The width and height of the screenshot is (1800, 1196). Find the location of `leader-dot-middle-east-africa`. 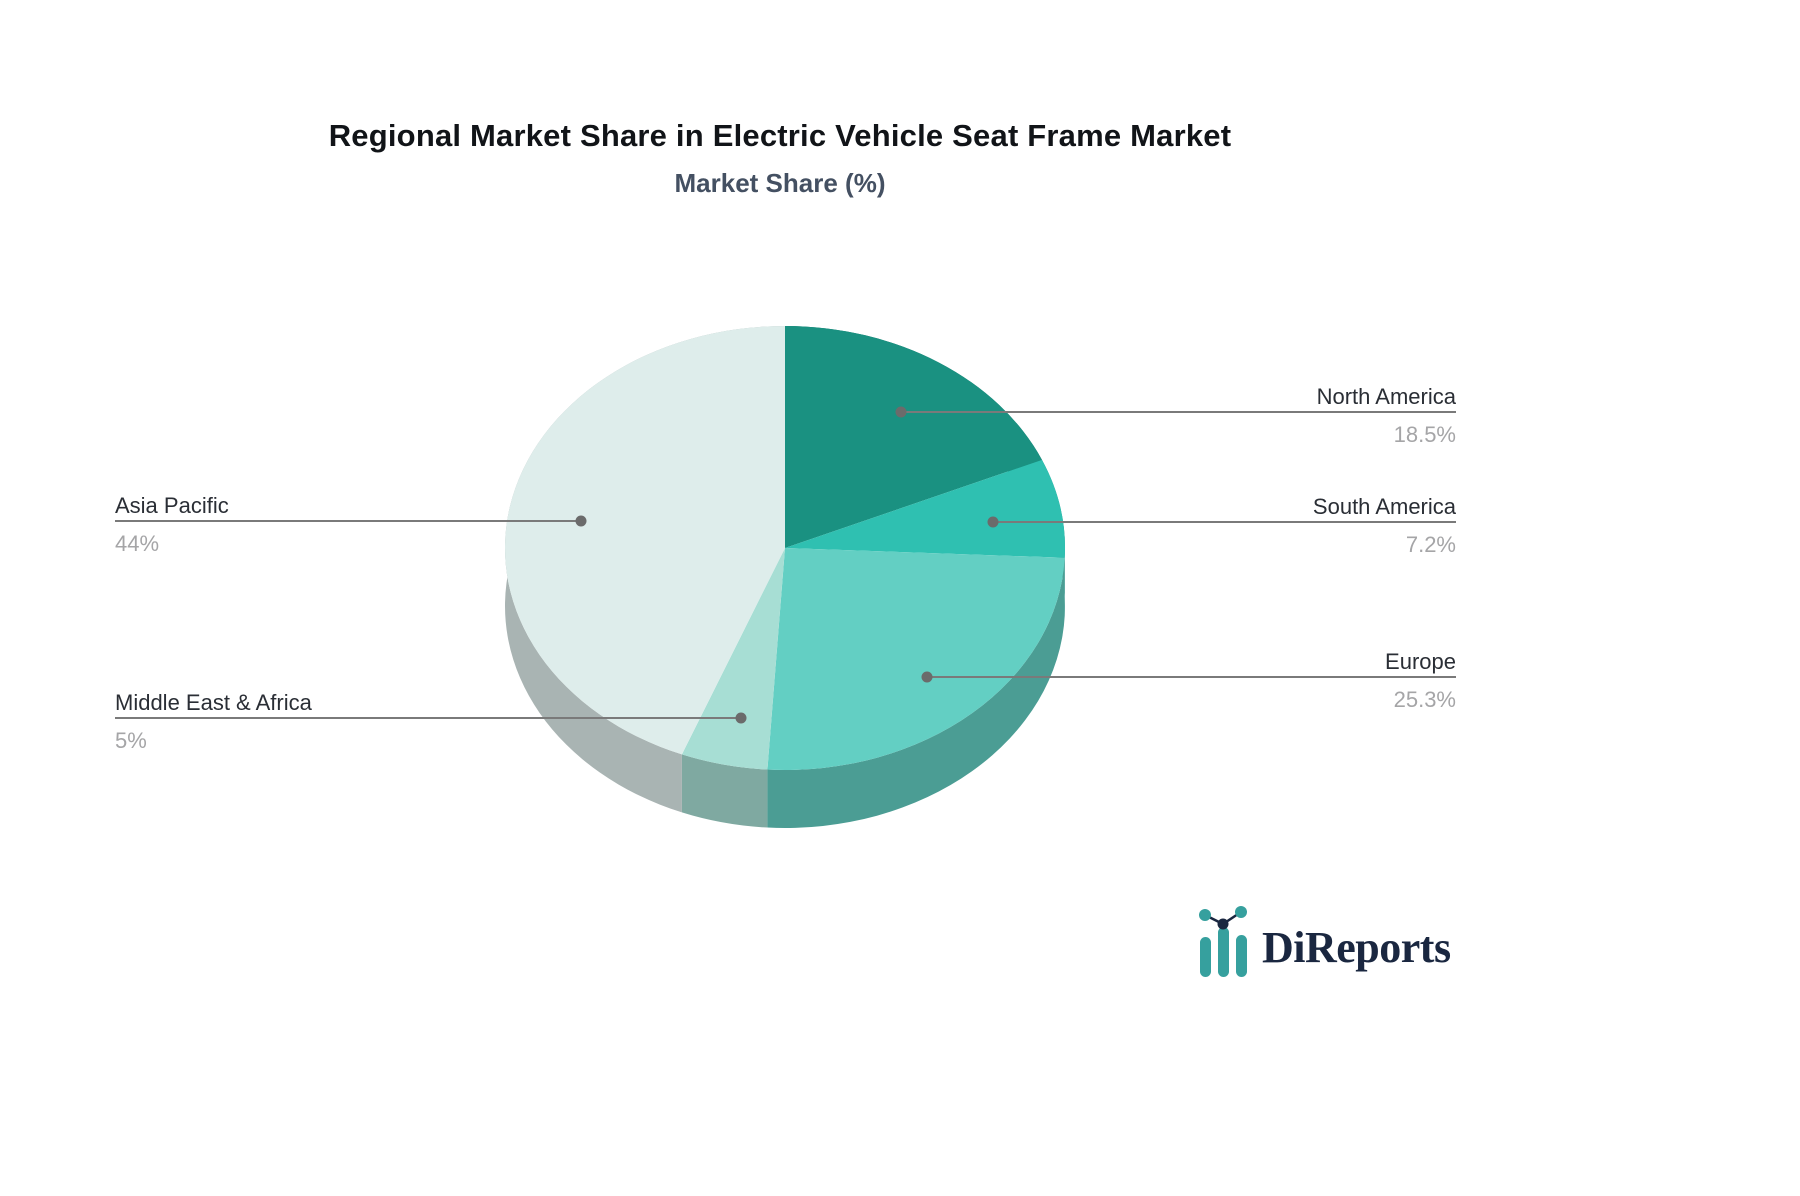

leader-dot-middle-east-africa is located at coordinates (741, 718).